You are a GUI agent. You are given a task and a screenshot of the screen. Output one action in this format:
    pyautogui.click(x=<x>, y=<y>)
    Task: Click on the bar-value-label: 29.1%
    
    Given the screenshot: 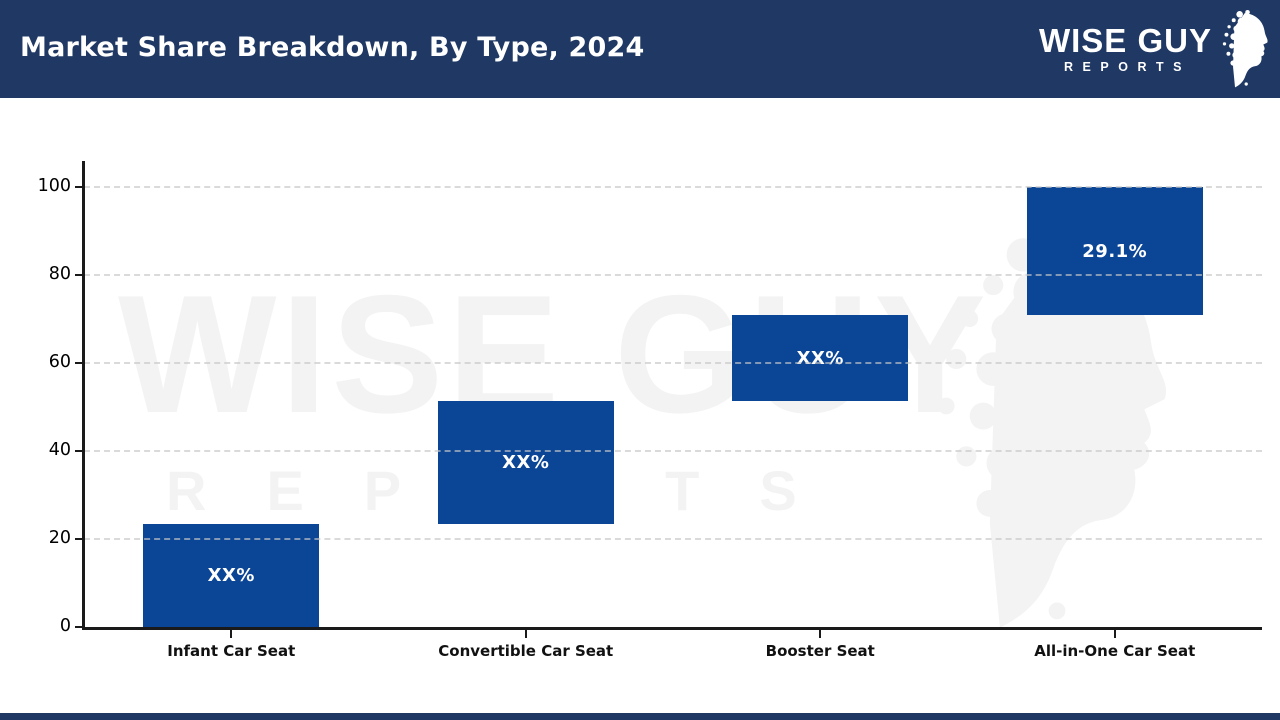 What is the action you would take?
    pyautogui.click(x=1115, y=251)
    